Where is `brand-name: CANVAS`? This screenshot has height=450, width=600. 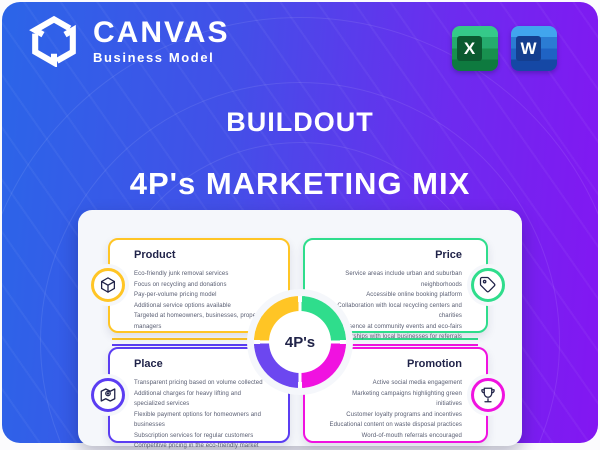
brand-name: CANVAS is located at coordinates (161, 32).